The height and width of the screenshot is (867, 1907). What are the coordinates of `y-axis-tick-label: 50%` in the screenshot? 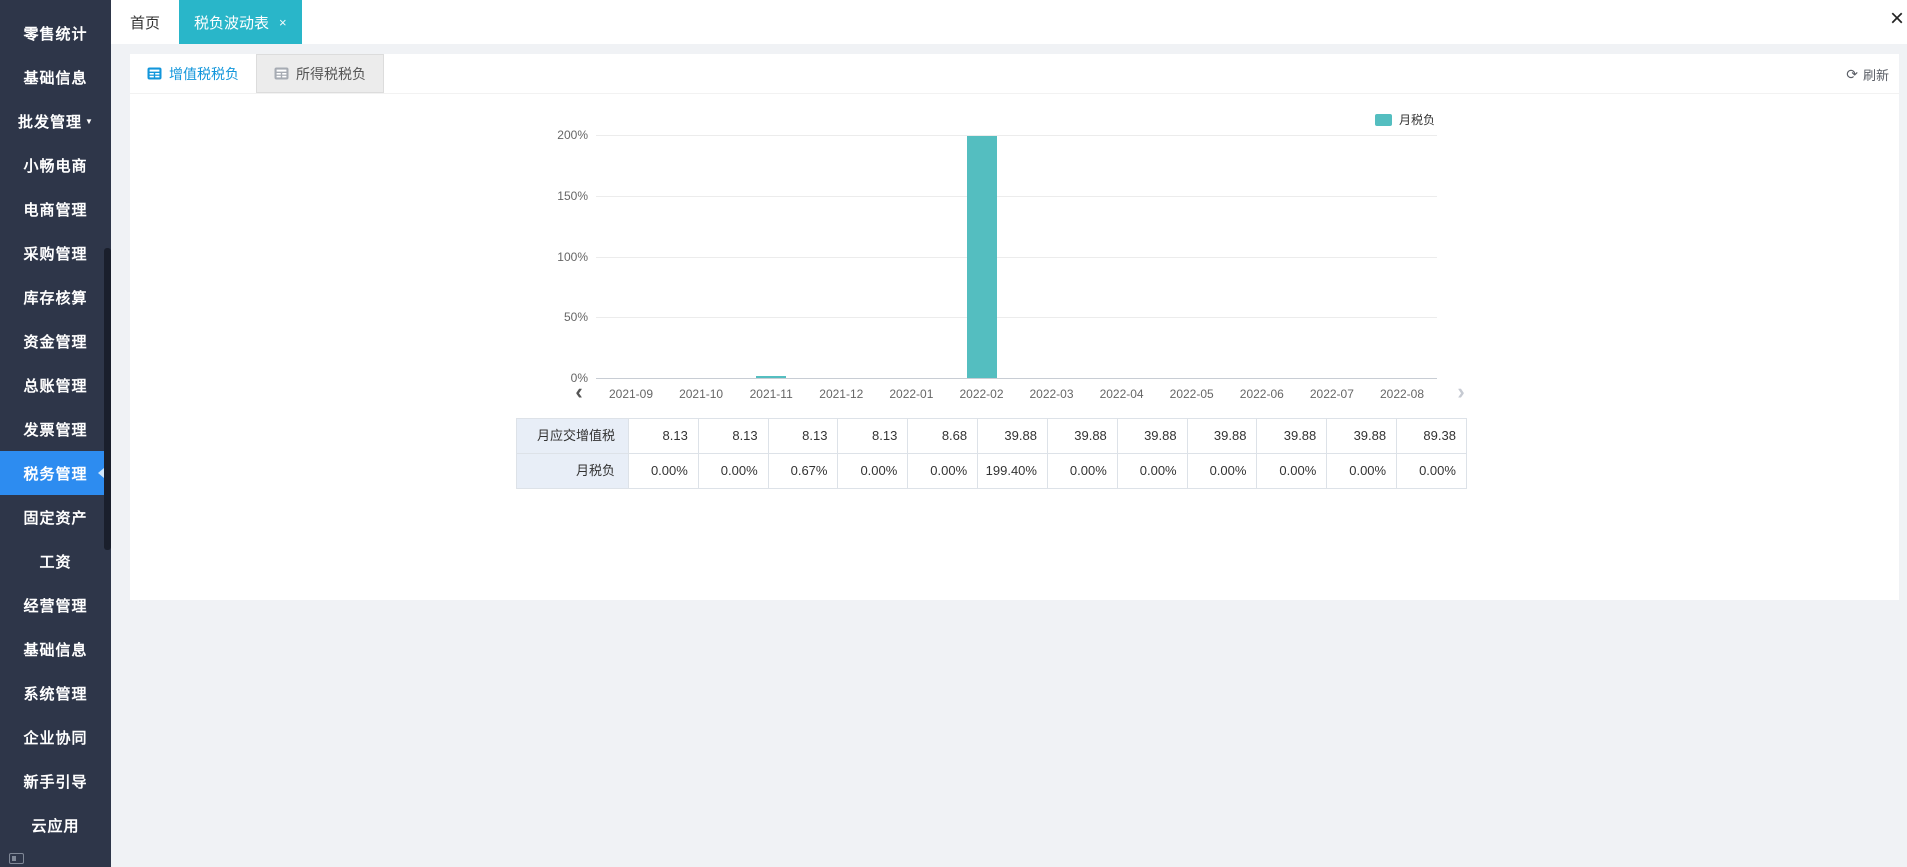 It's located at (575, 317).